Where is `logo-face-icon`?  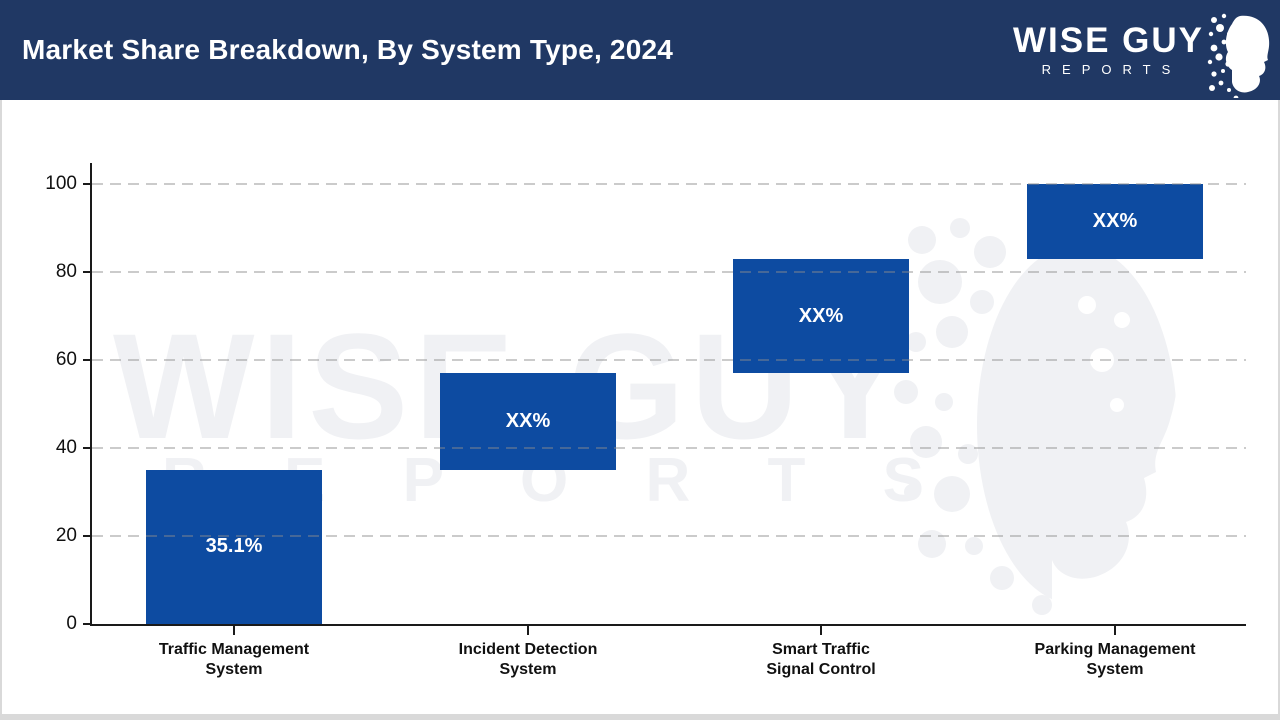
logo-face-icon is located at coordinates (1238, 55).